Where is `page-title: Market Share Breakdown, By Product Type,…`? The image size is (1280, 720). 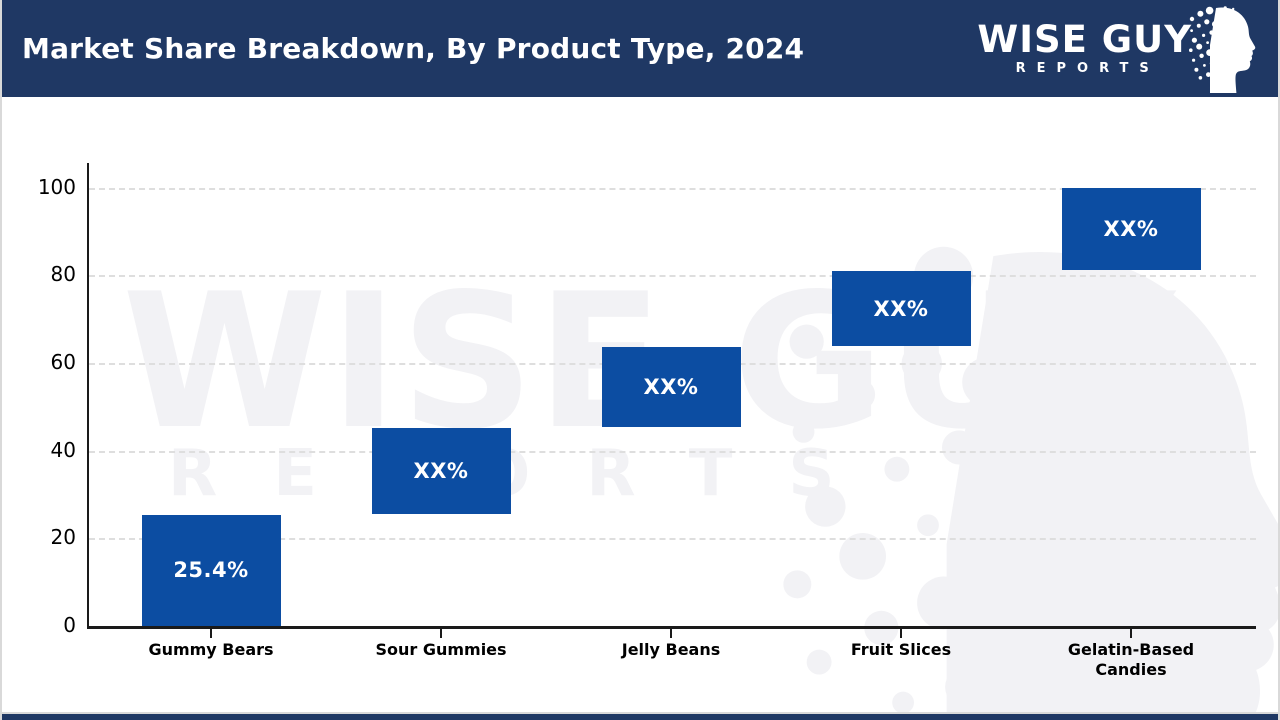
page-title: Market Share Breakdown, By Product Type,… is located at coordinates (413, 48).